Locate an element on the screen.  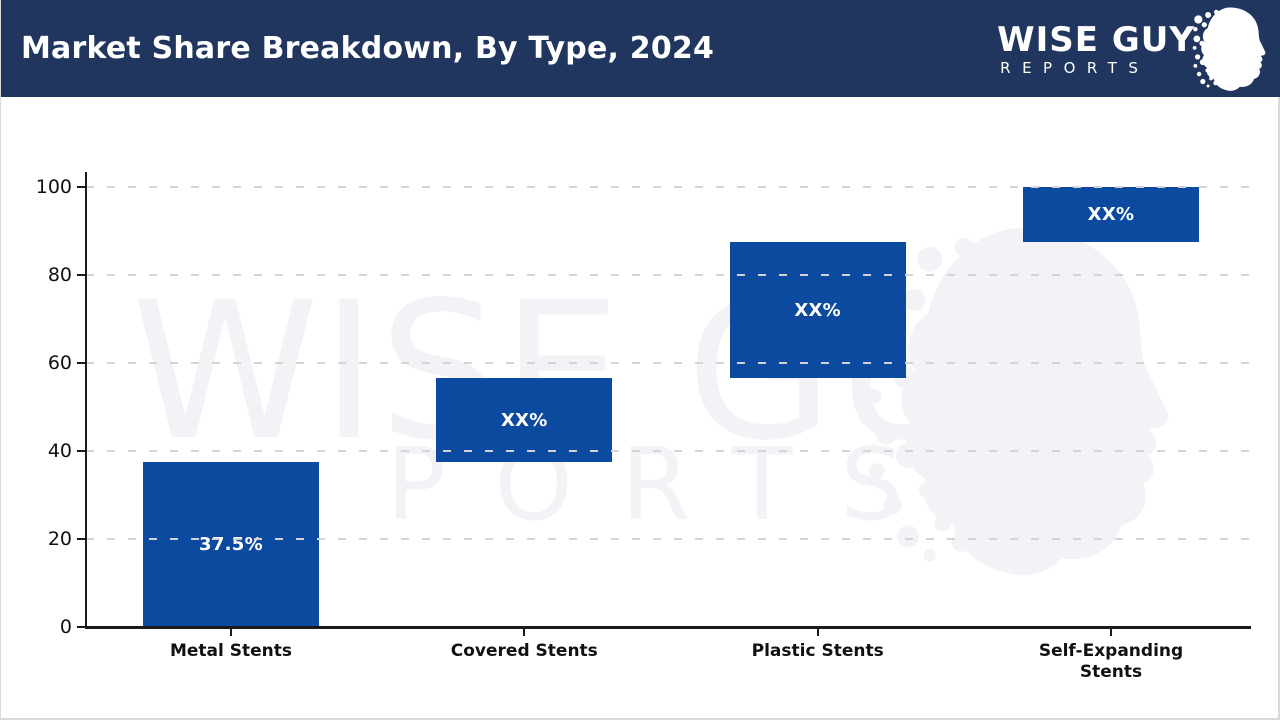
logo-wordmark: WISE GUY is located at coordinates (1096, 39).